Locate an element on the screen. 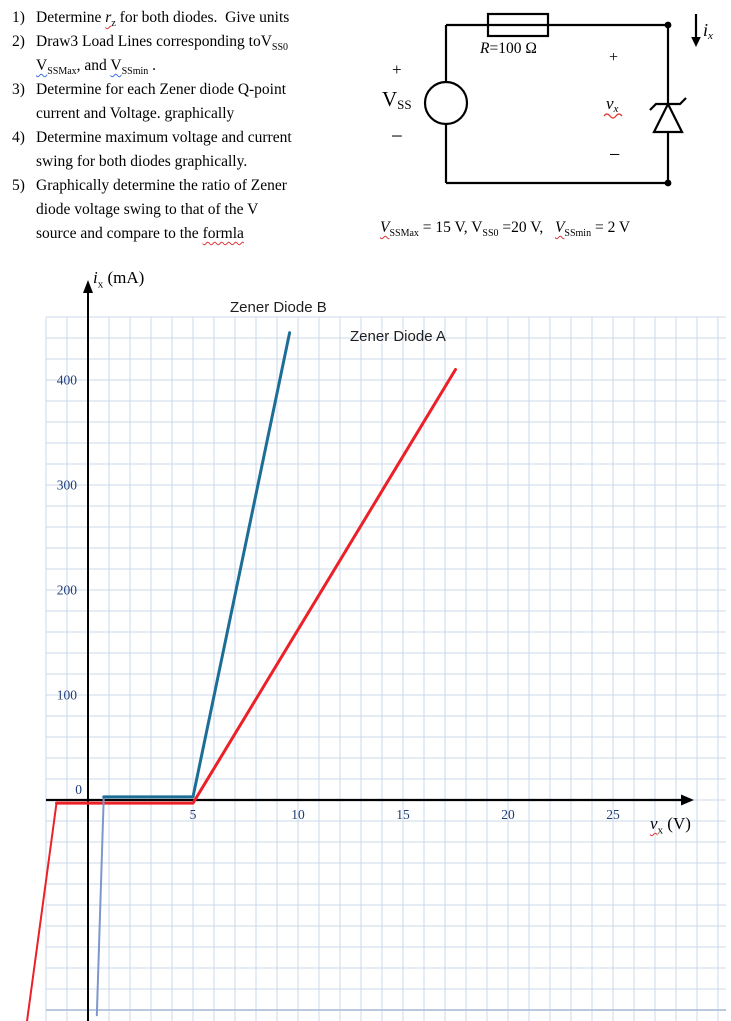  vx-base: v is located at coordinates (610, 103).